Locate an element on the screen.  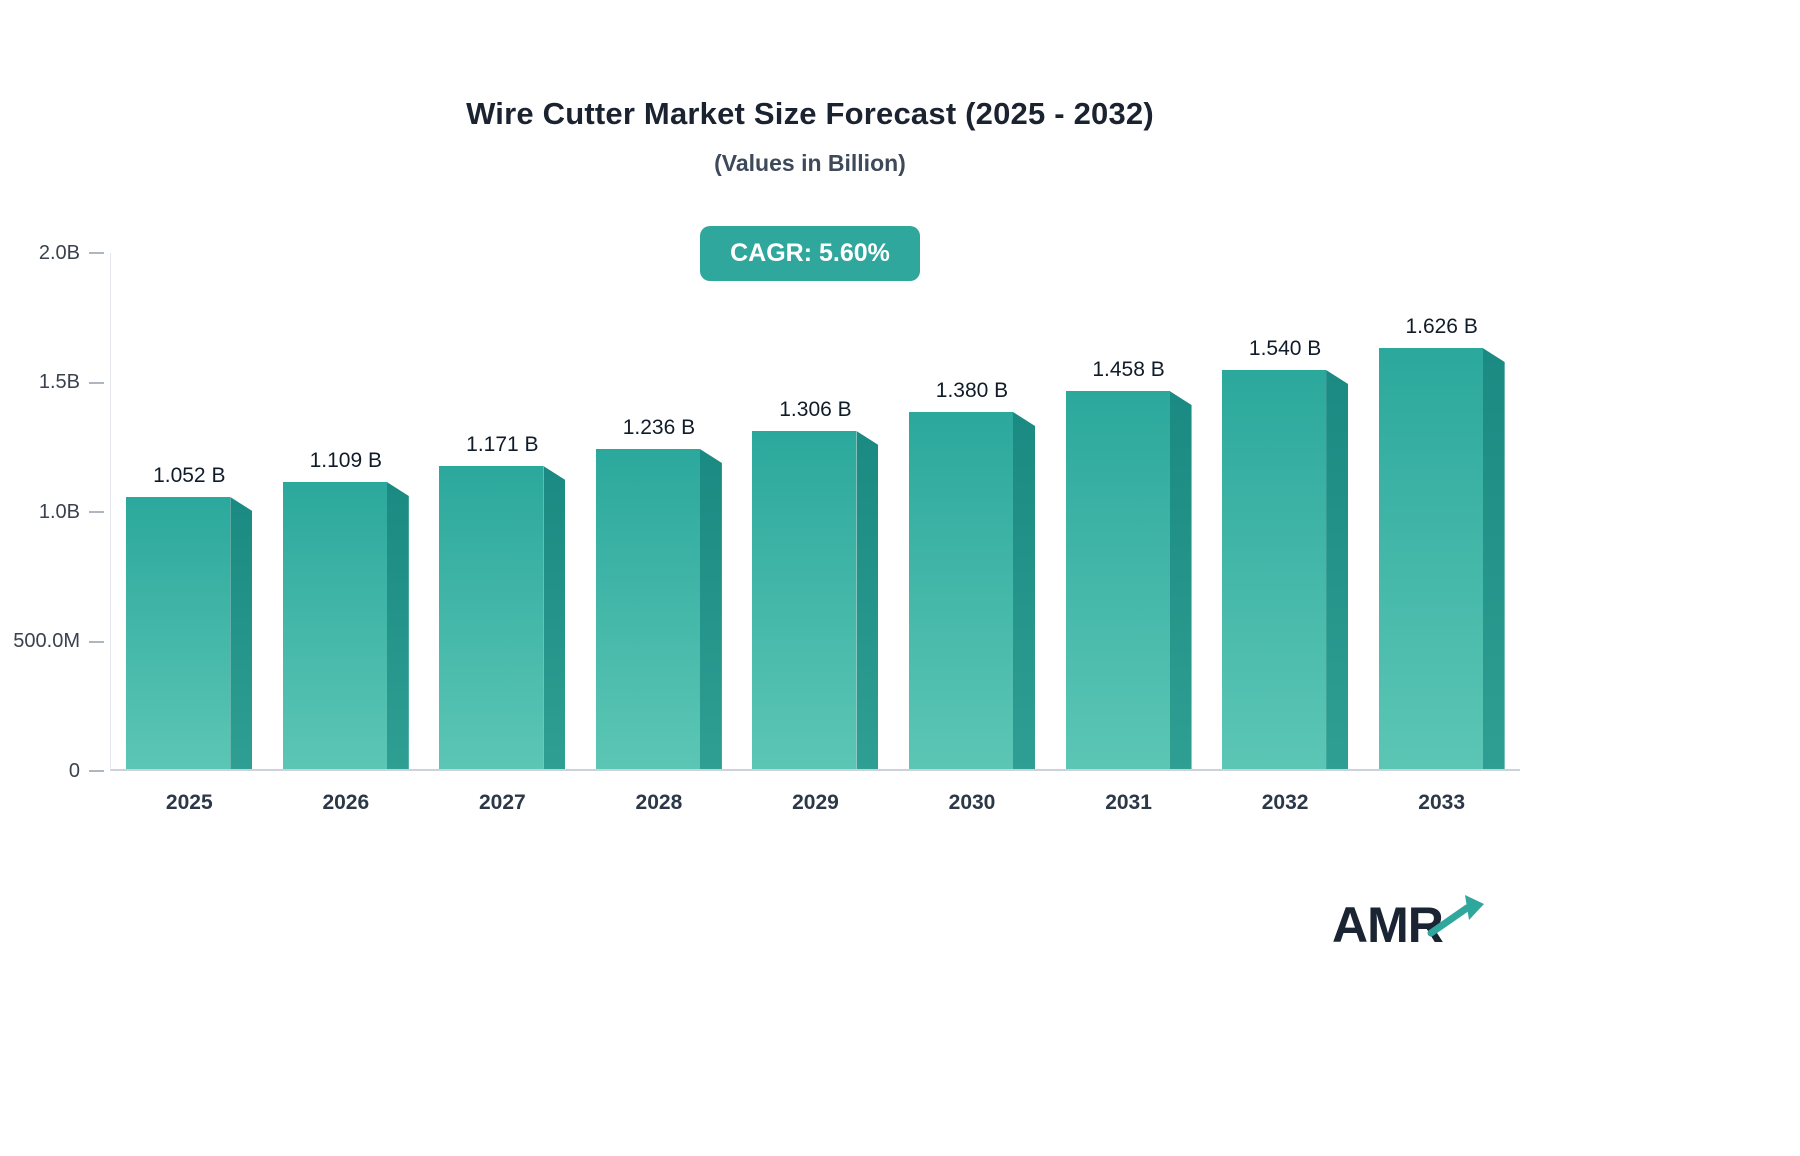
x-axis-label: 2027 is located at coordinates (502, 802).